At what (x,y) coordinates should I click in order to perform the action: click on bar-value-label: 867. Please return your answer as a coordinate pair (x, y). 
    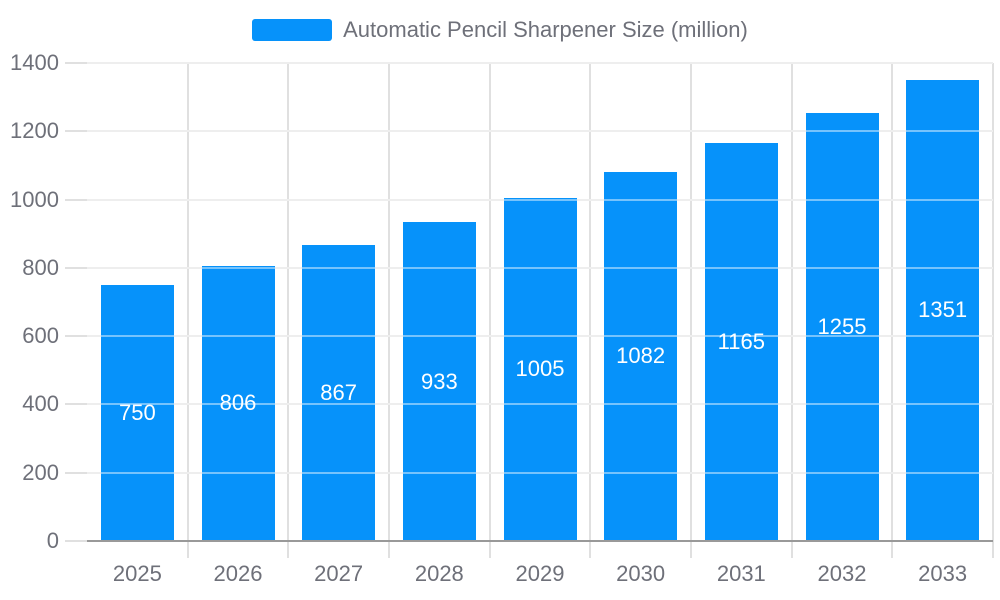
    Looking at the image, I should click on (339, 392).